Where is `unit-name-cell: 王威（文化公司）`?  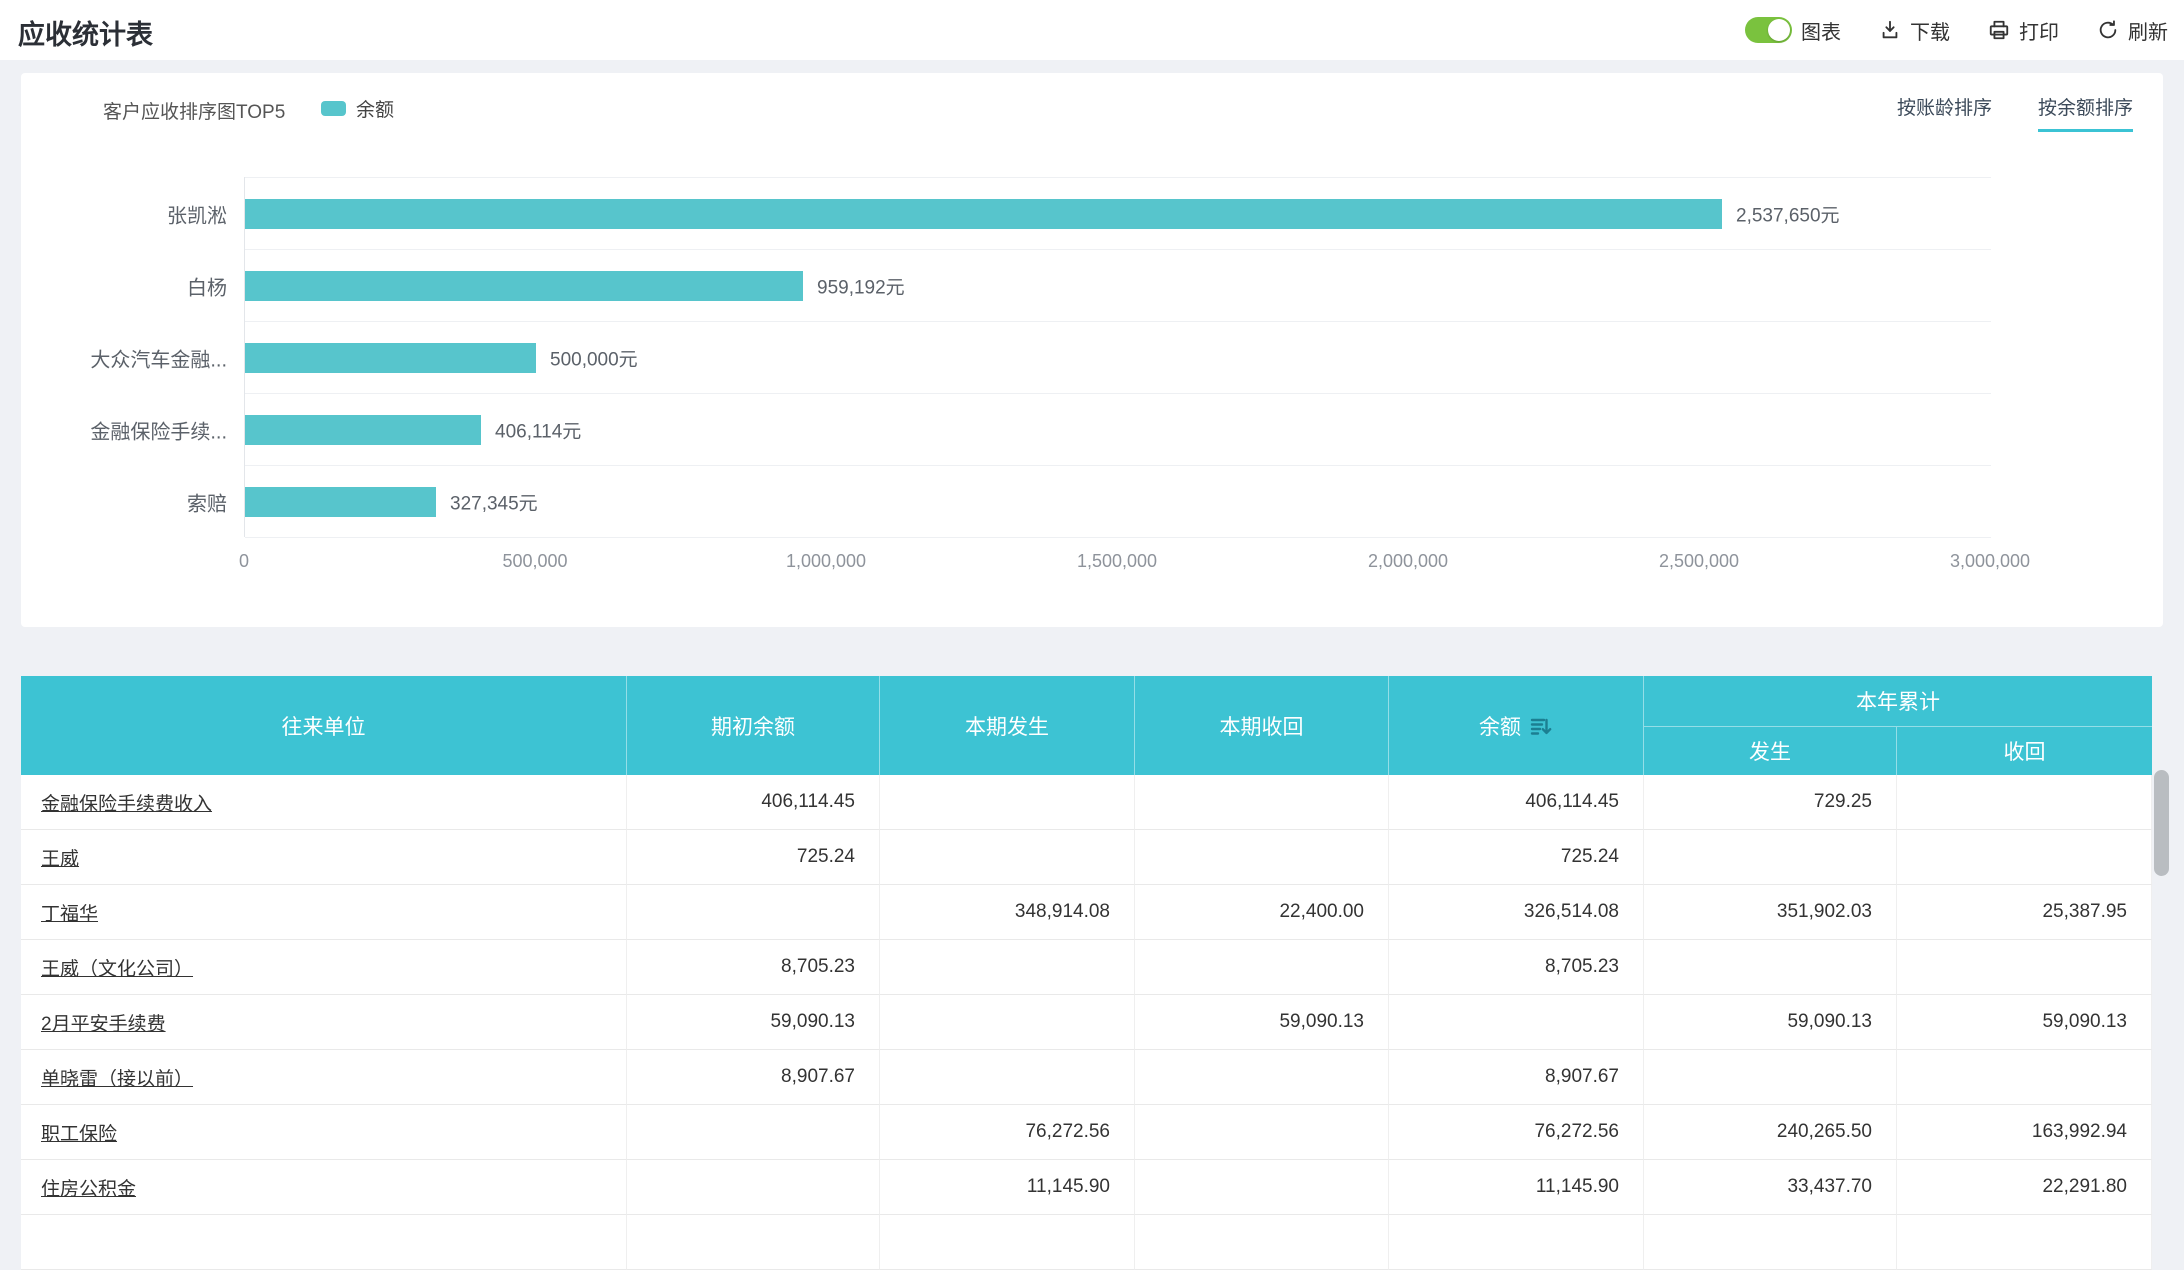 unit-name-cell: 王威（文化公司） is located at coordinates (324, 967).